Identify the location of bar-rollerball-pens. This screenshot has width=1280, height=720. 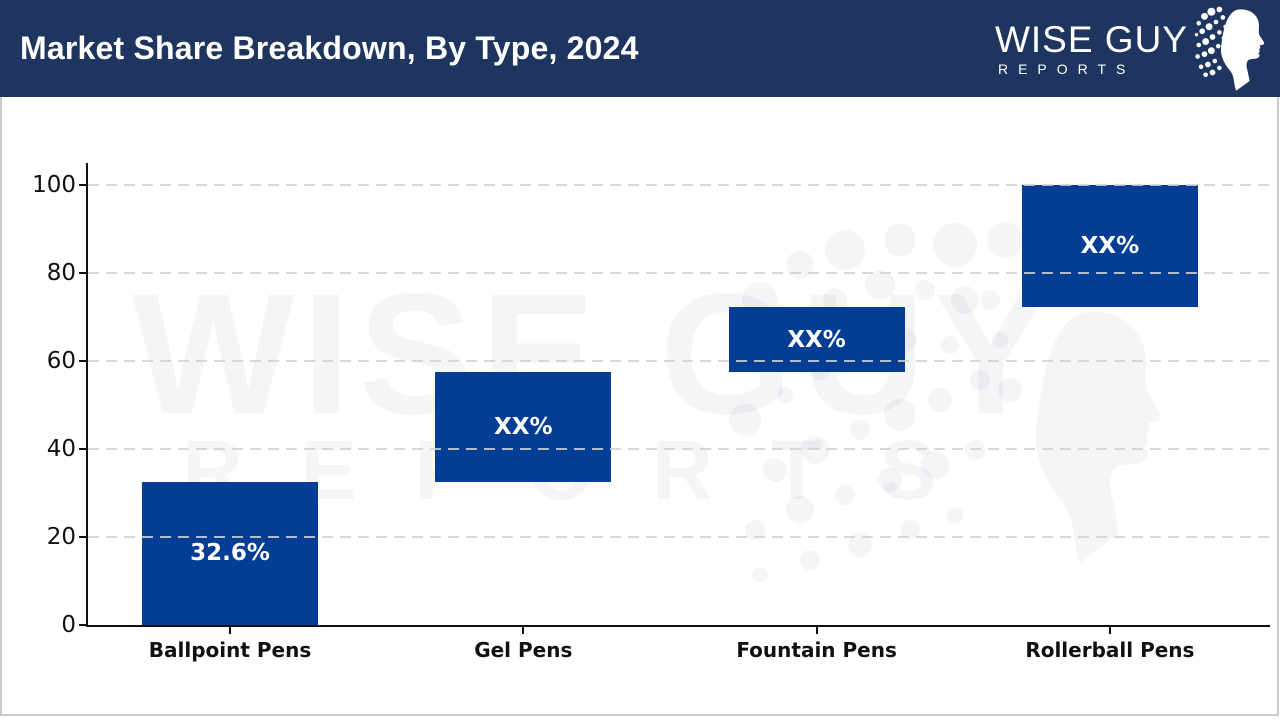
(1109, 246).